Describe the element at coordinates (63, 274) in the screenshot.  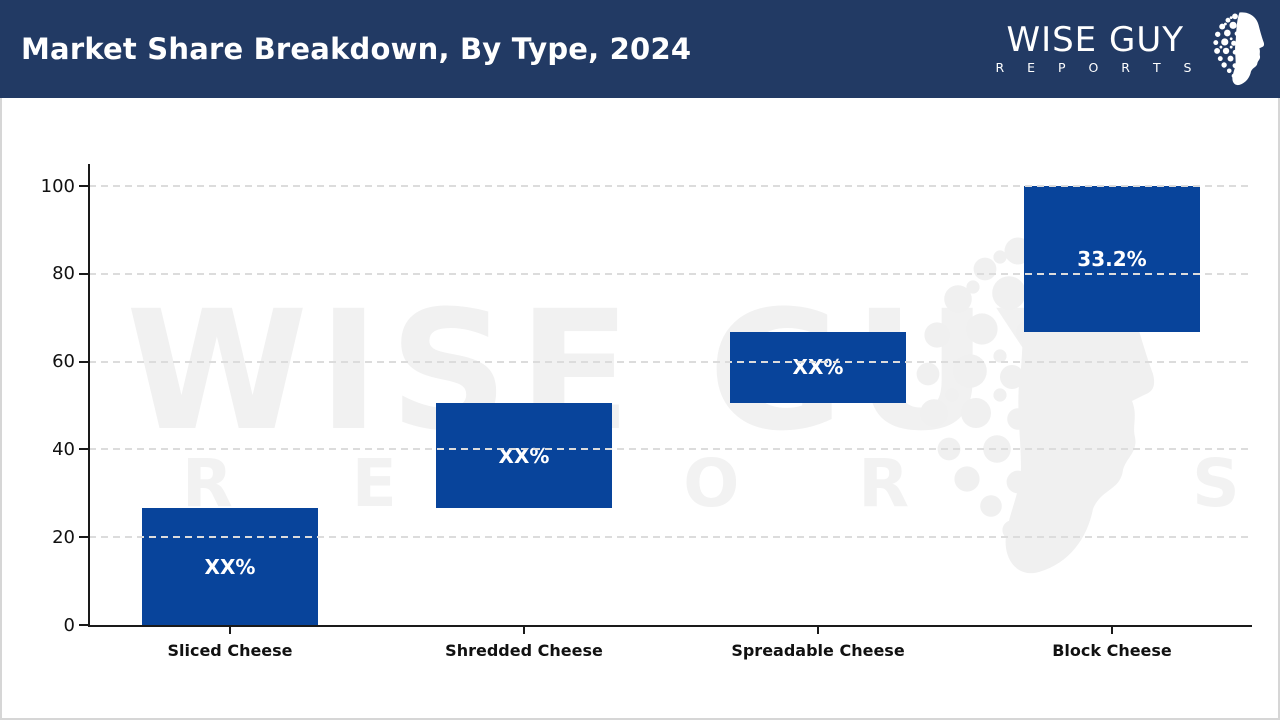
I see `y-tick-label-80: 80` at that location.